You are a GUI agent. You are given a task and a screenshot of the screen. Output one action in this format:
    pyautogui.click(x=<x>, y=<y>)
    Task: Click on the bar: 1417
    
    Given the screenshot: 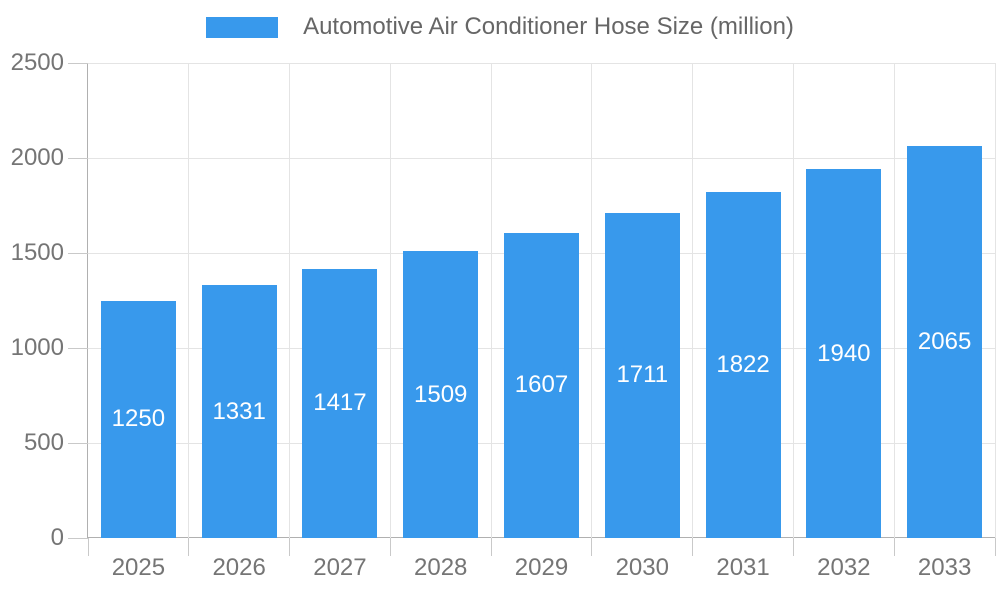 What is the action you would take?
    pyautogui.click(x=340, y=403)
    